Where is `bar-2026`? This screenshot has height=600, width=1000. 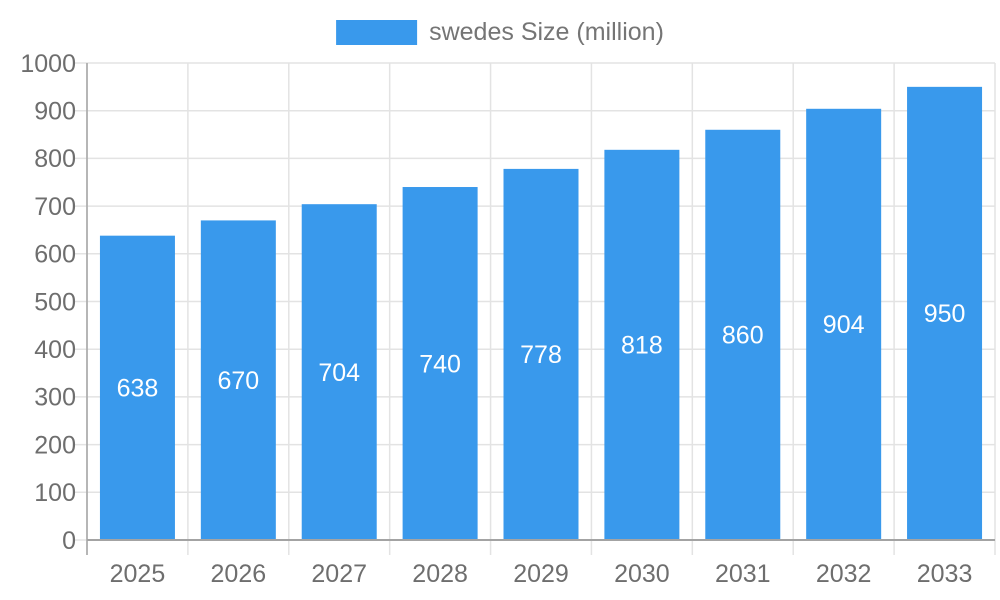 bar-2026 is located at coordinates (238, 380).